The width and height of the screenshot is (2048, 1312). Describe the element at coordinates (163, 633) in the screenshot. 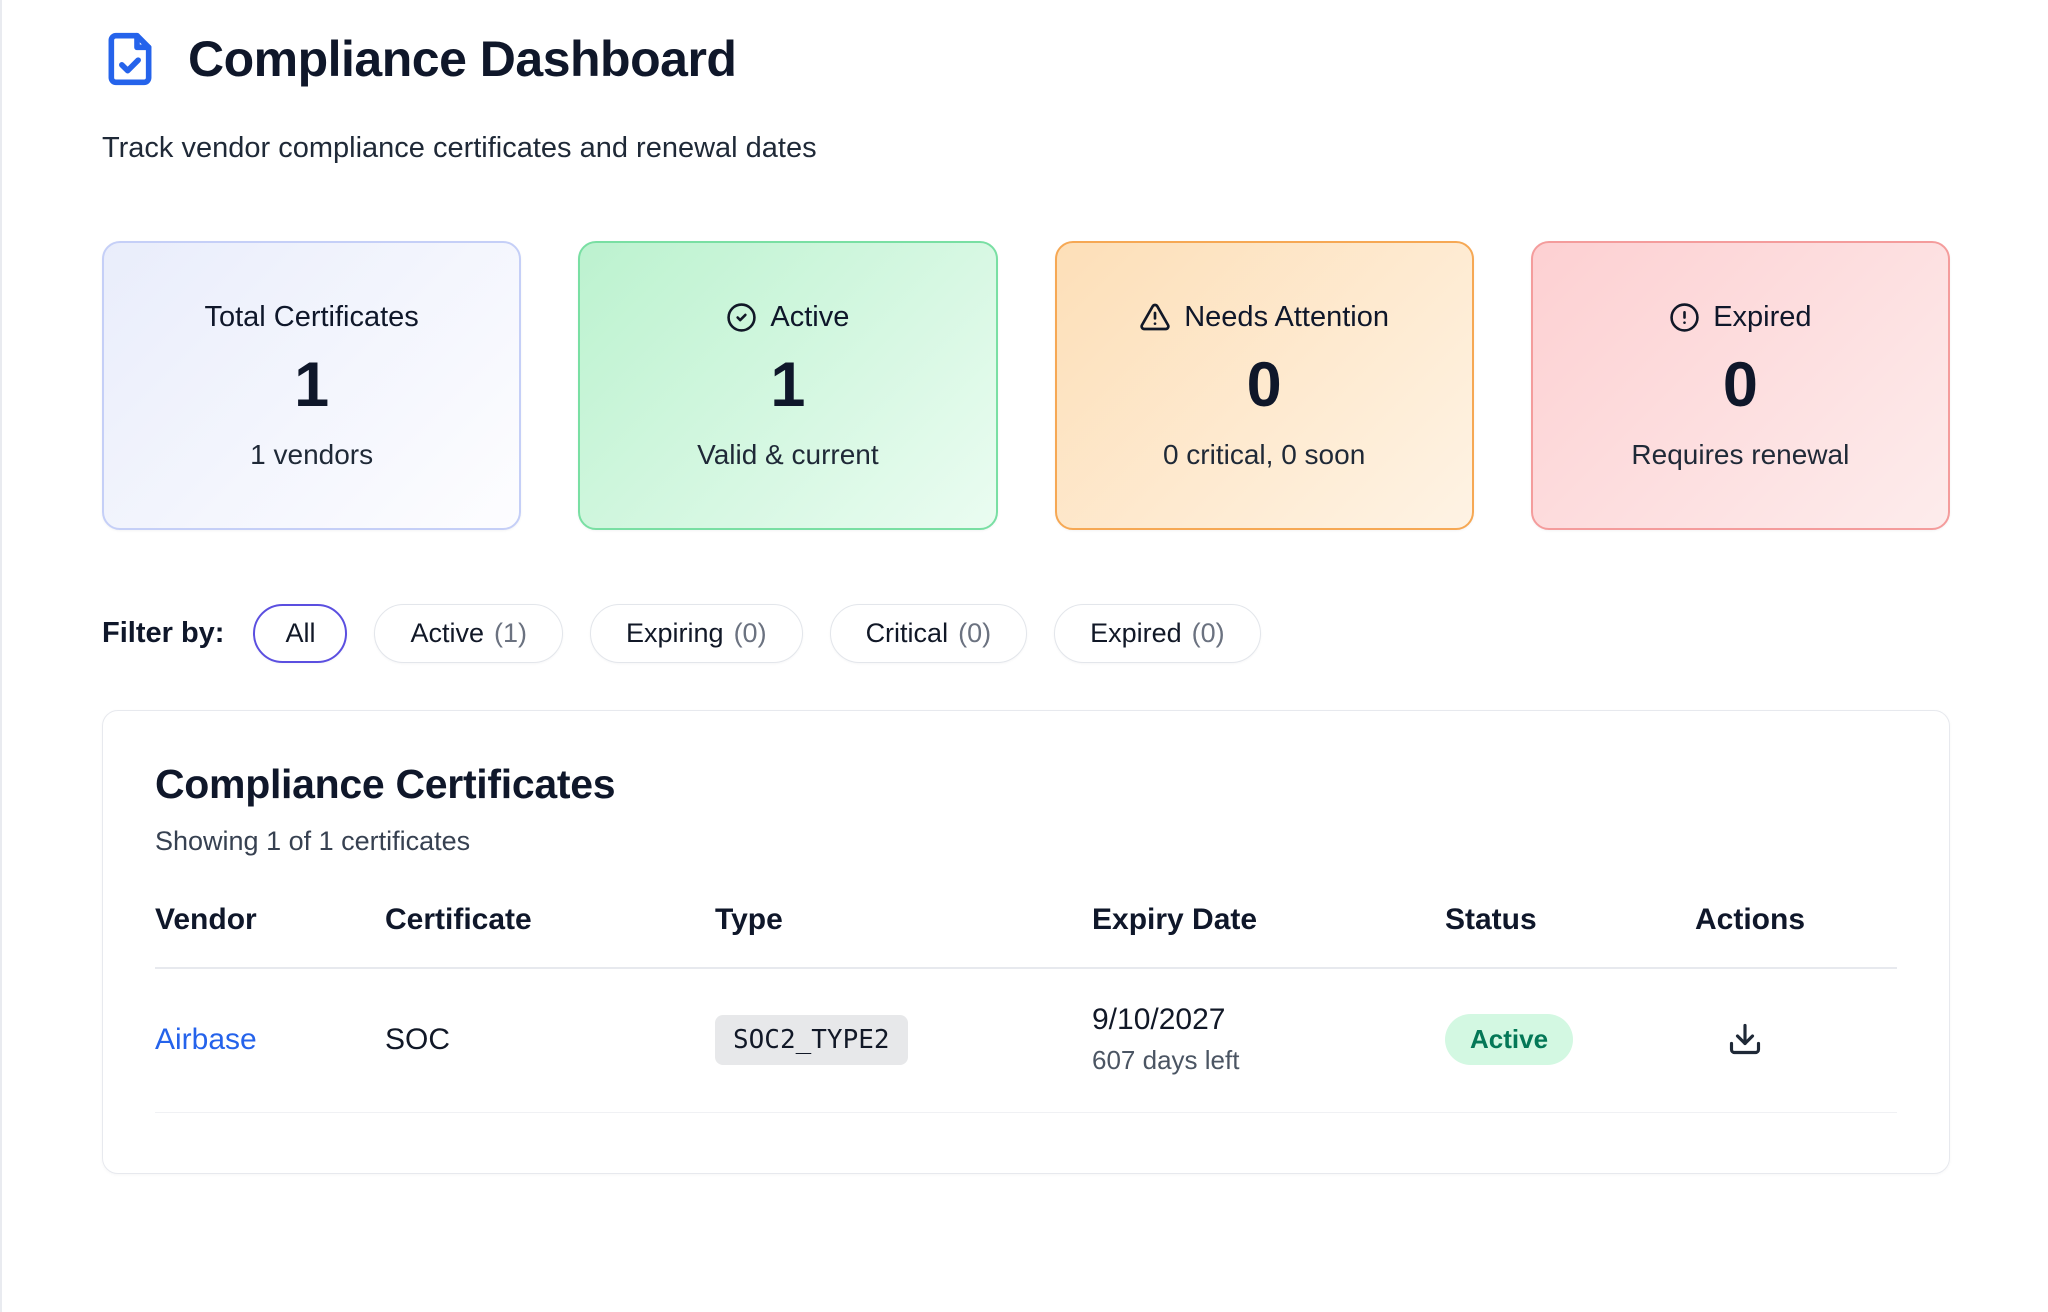

I see `filter-label: Filter by:` at that location.